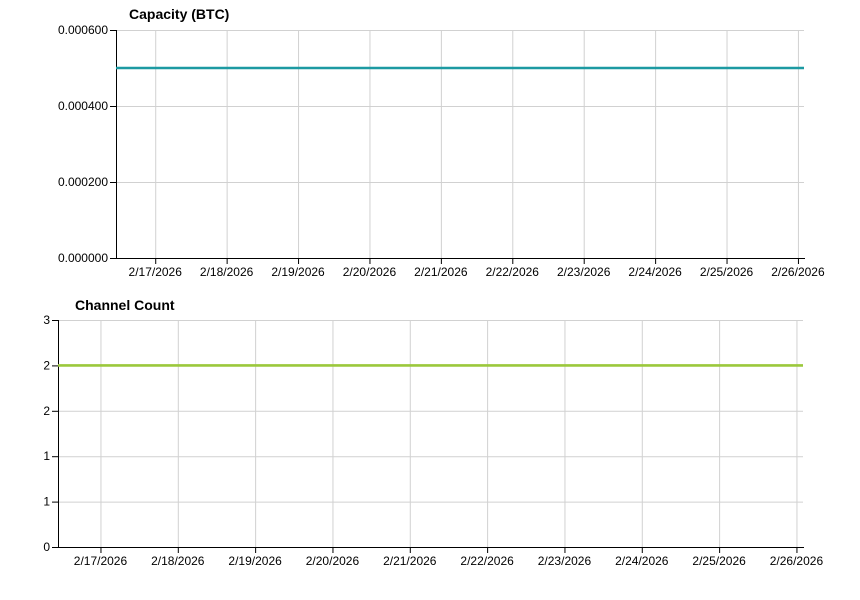  Describe the element at coordinates (83, 30) in the screenshot. I see `y-tick-label: 0.000600` at that location.